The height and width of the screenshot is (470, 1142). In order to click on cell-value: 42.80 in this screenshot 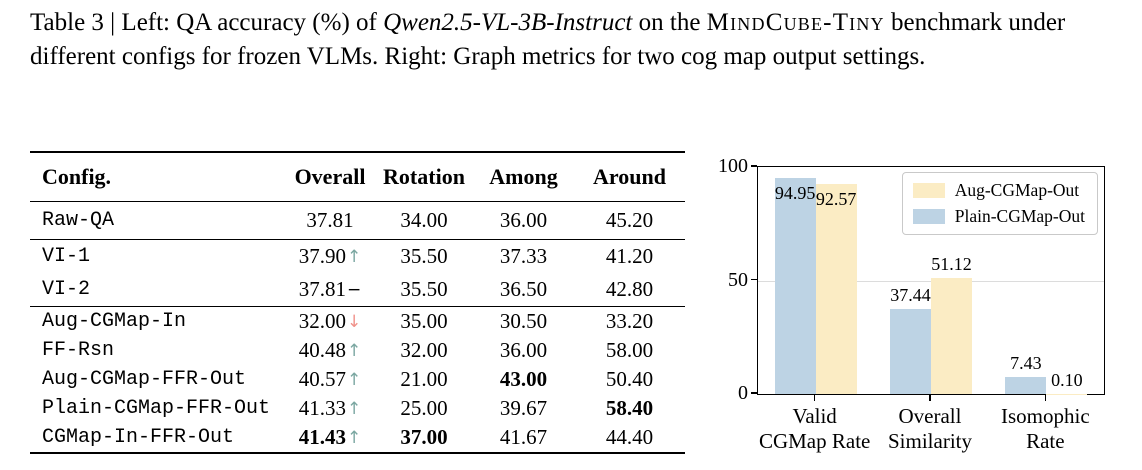, I will do `click(629, 289)`.